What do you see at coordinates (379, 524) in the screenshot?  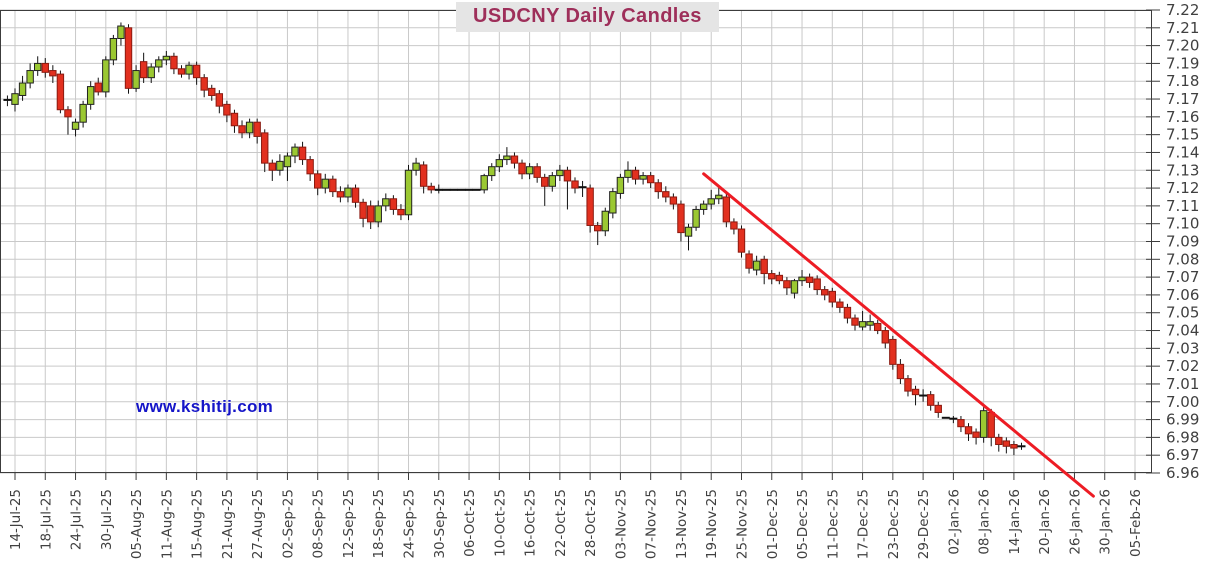 I see `x-tick-label: 18-Sep-25` at bounding box center [379, 524].